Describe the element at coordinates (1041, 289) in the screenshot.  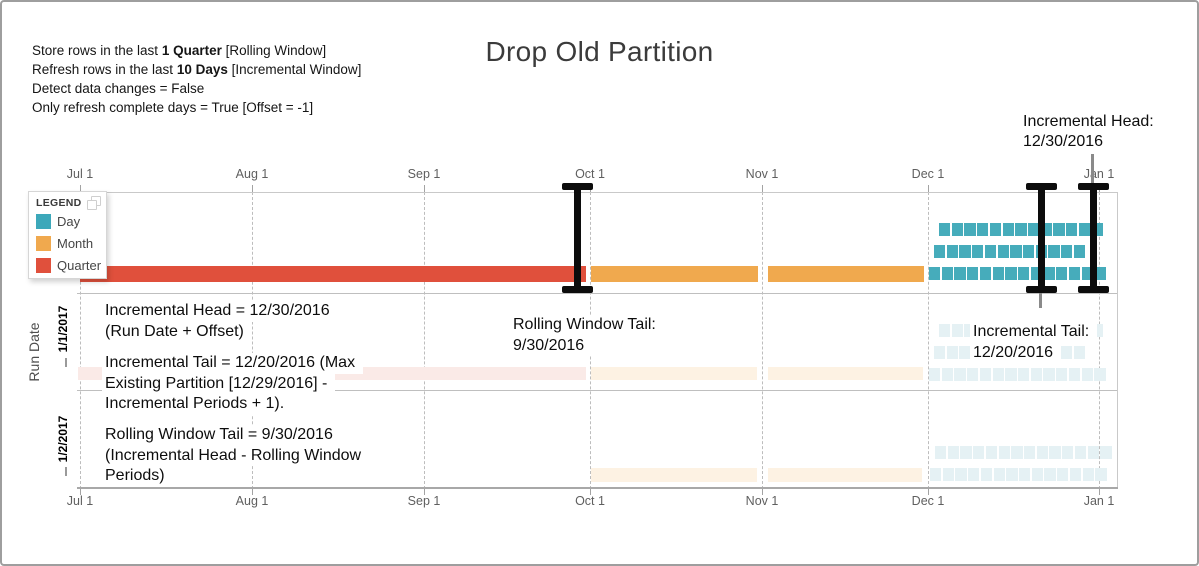
I see `boundary-marker-serif-bottom` at that location.